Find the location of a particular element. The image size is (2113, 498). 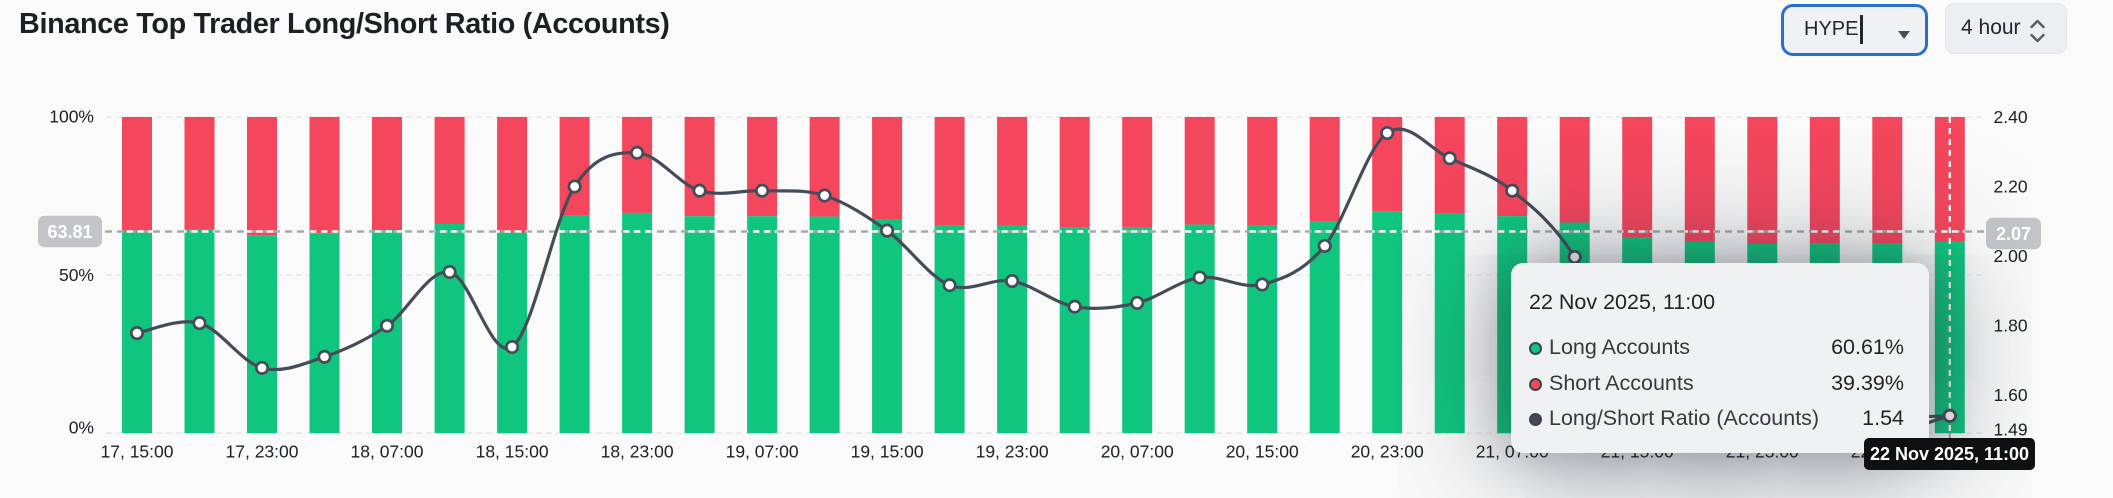

svg-text: 18, 15:00 is located at coordinates (512, 452).